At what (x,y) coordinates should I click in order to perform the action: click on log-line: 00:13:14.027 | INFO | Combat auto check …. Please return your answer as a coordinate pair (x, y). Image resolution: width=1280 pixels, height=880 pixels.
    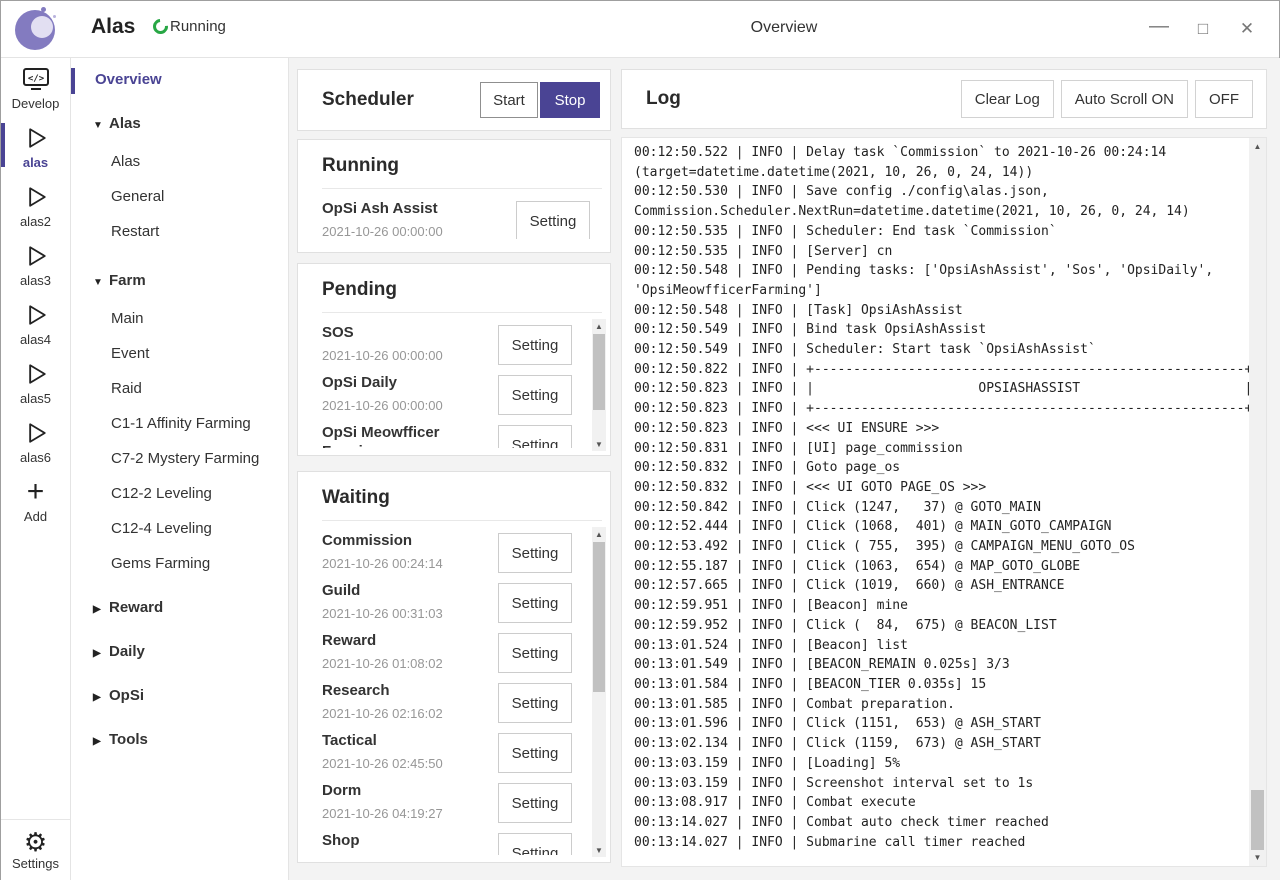
    Looking at the image, I should click on (841, 822).